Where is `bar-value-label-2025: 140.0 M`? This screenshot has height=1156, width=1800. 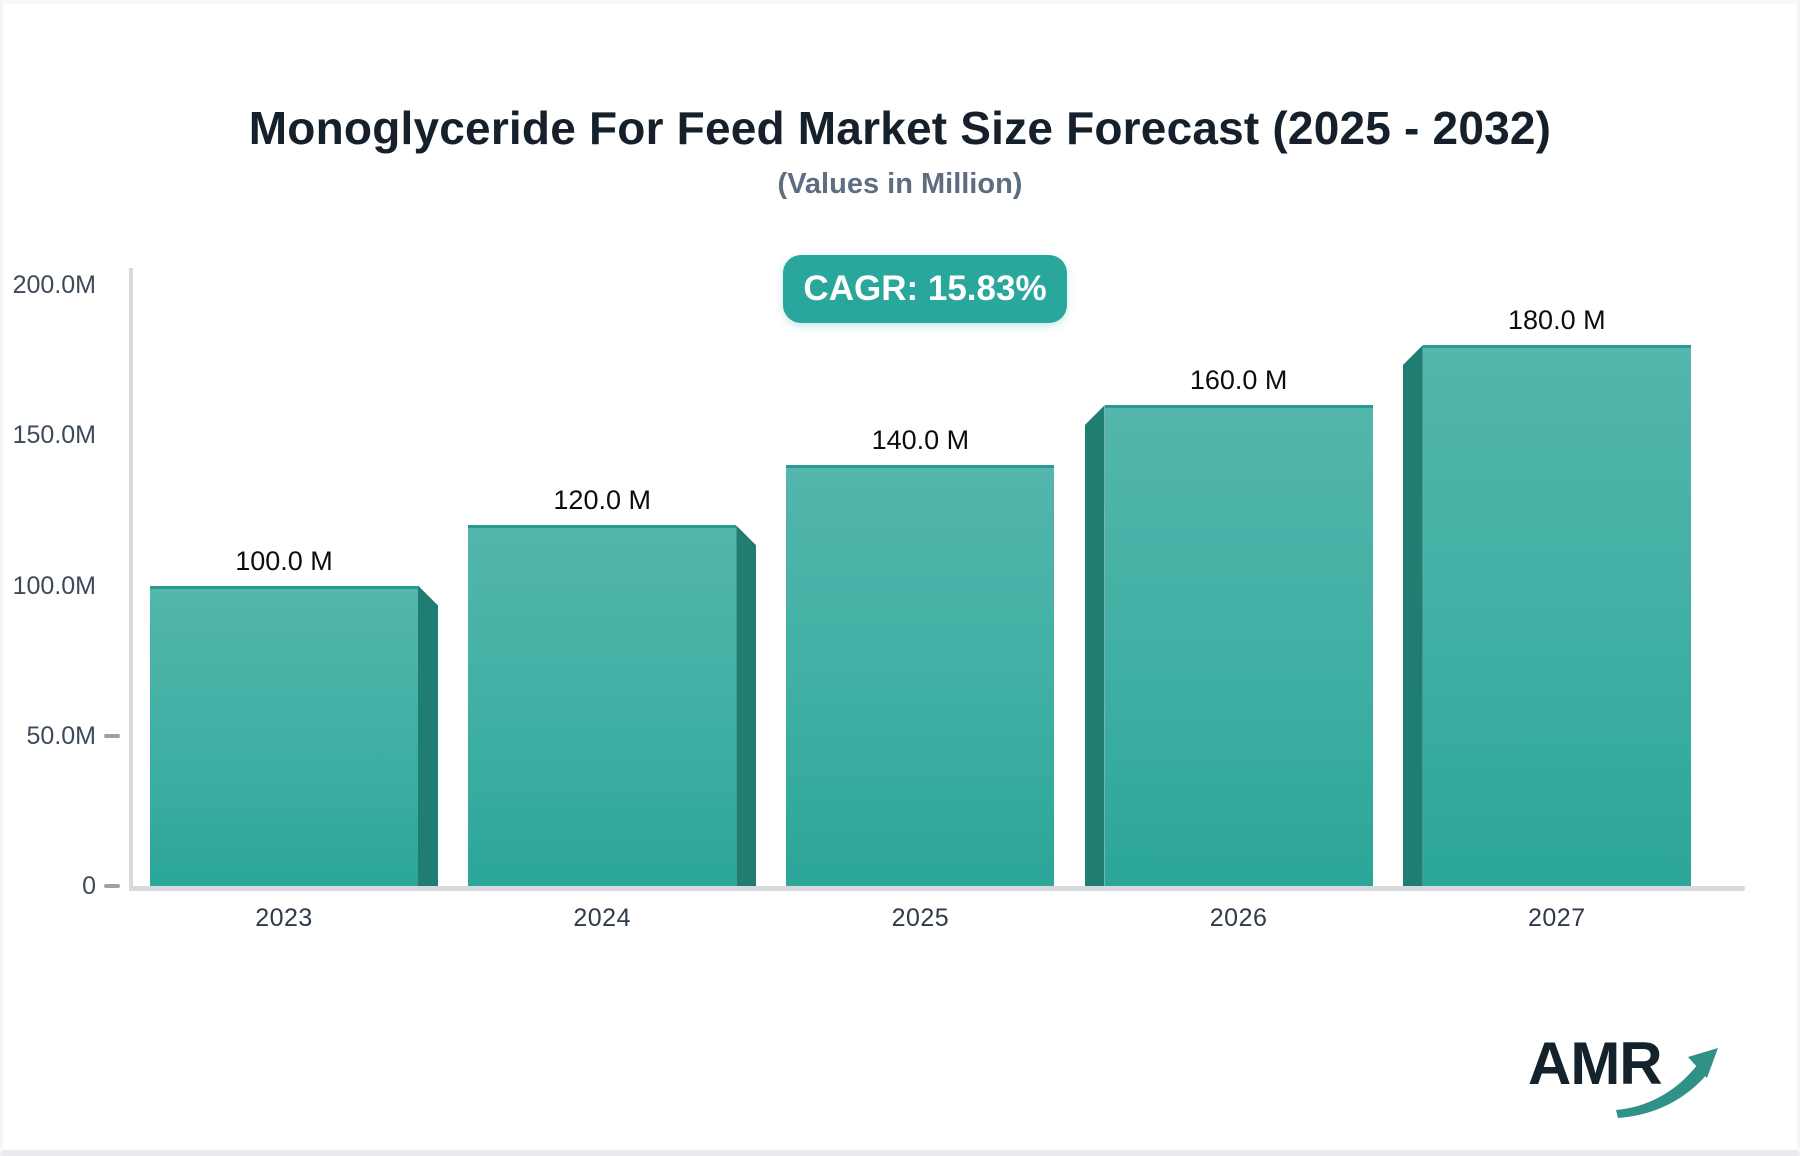 bar-value-label-2025: 140.0 M is located at coordinates (920, 440).